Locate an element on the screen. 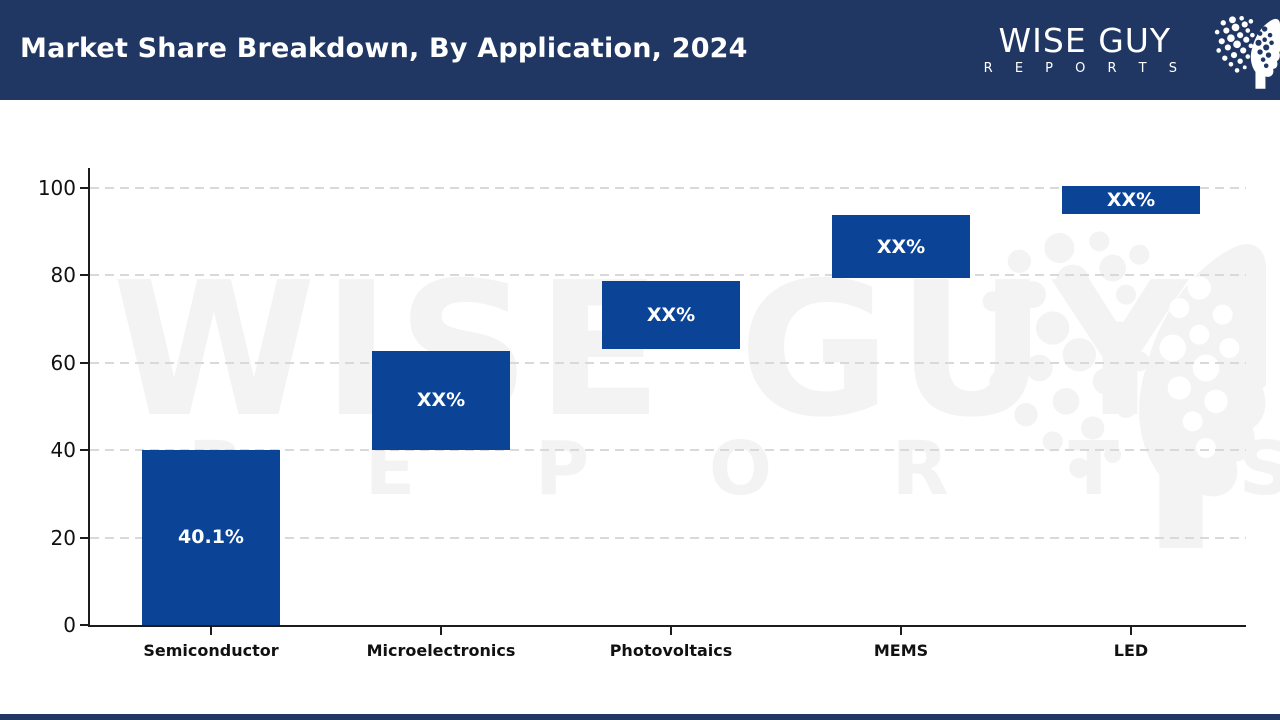  bar-segment-led: XX% is located at coordinates (1131, 199).